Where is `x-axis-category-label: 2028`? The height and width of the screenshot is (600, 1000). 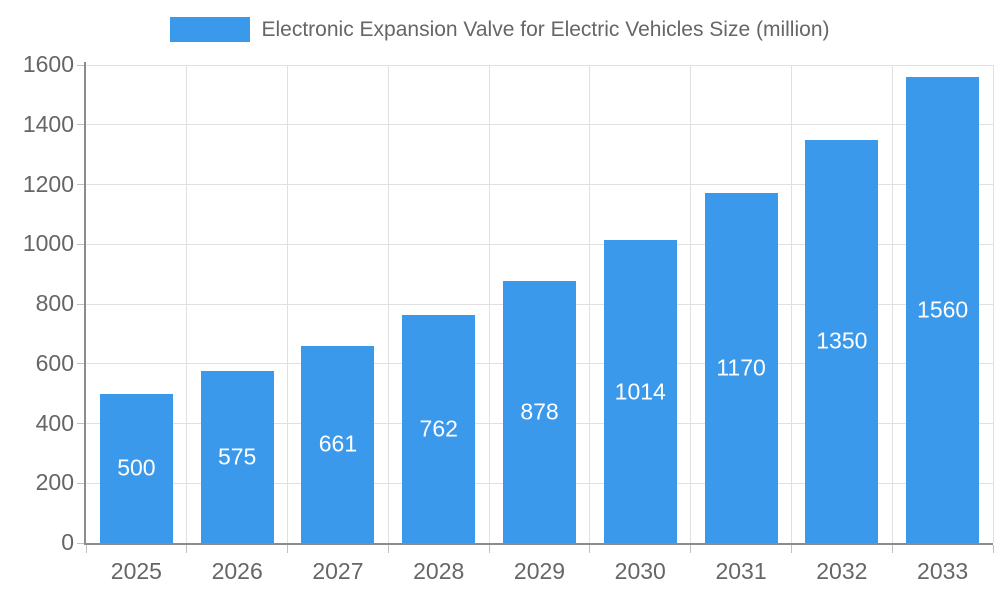 x-axis-category-label: 2028 is located at coordinates (439, 571).